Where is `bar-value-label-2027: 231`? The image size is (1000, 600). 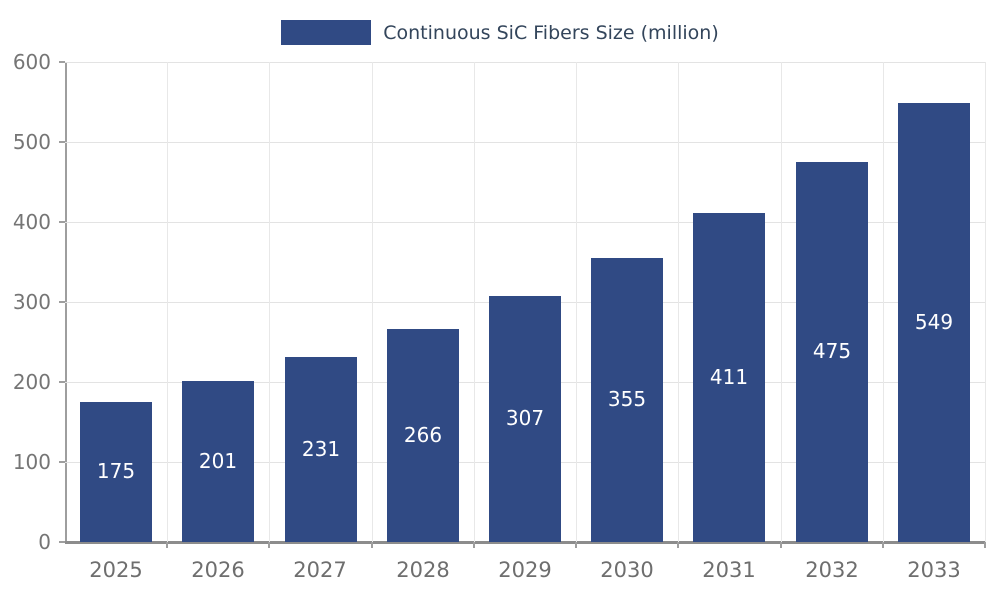 bar-value-label-2027: 231 is located at coordinates (321, 448).